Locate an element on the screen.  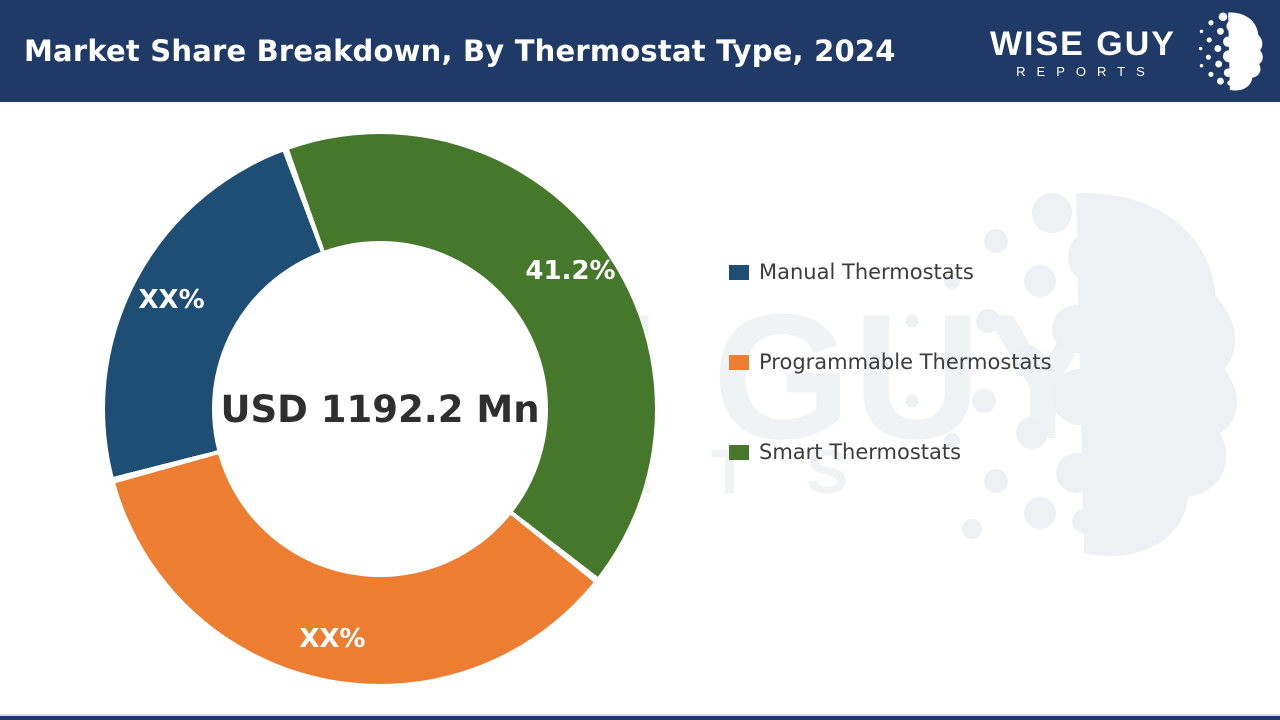
legend-item-manual: Manual Thermostats is located at coordinates (890, 272).